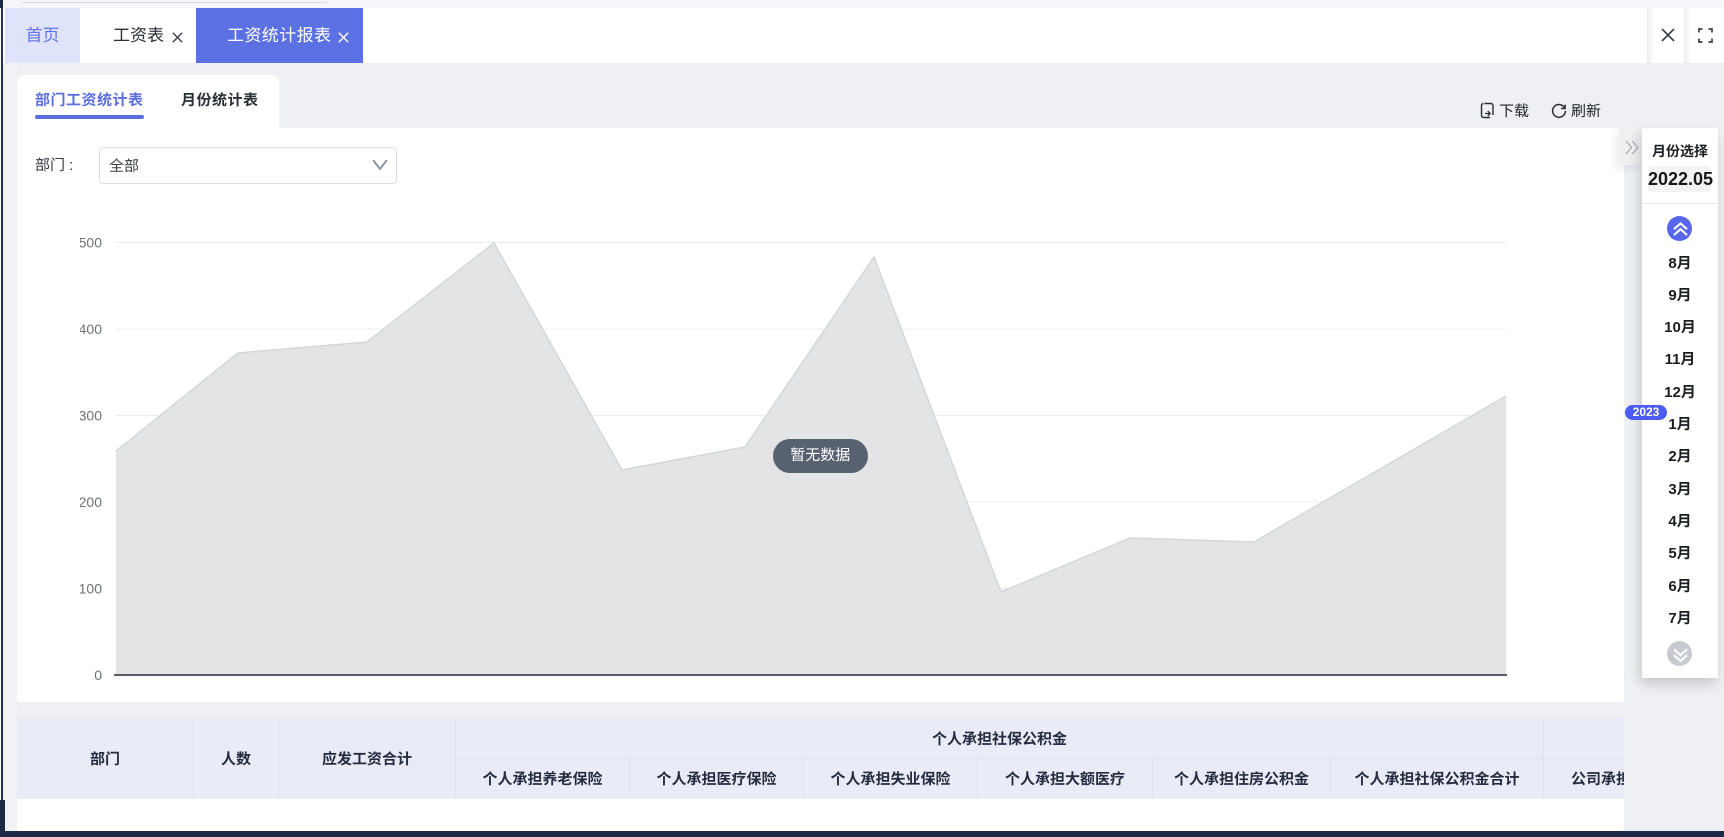 The image size is (1724, 837). I want to click on svg-text: 300, so click(91, 416).